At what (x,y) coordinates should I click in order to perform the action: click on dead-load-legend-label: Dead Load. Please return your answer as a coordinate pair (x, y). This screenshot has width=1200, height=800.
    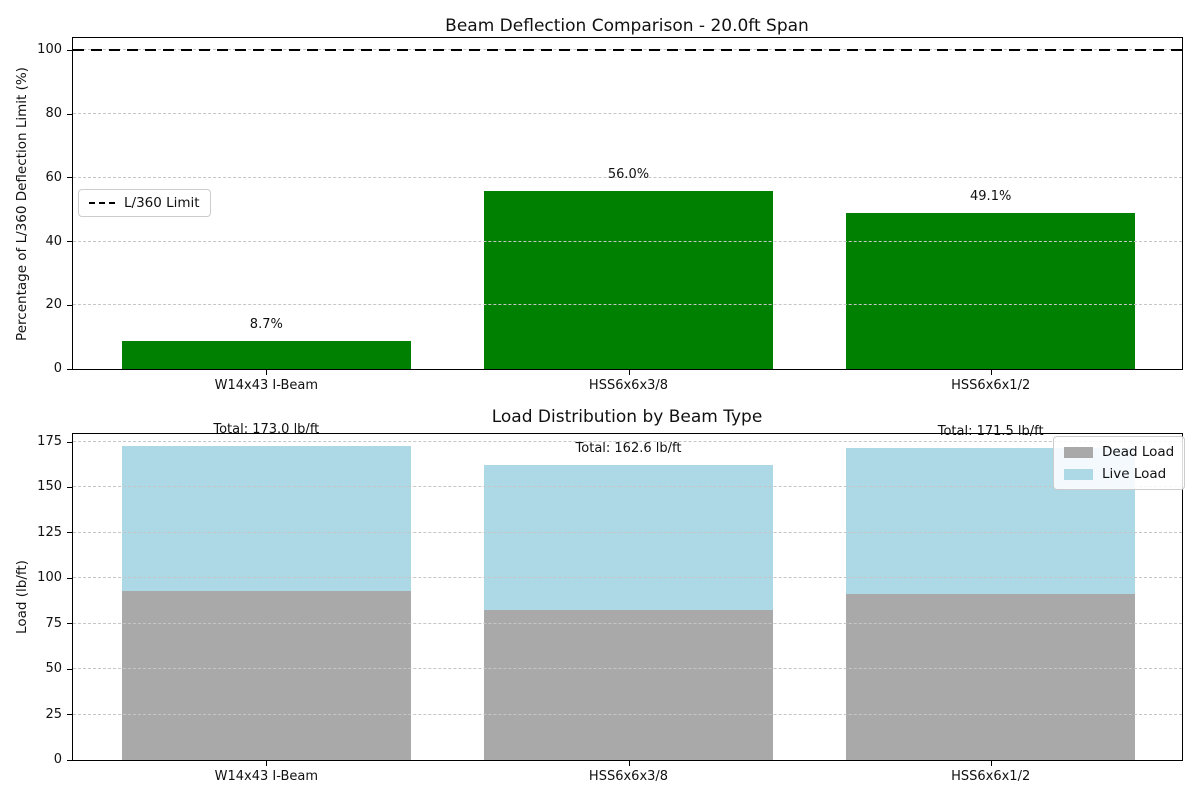
    Looking at the image, I should click on (1138, 452).